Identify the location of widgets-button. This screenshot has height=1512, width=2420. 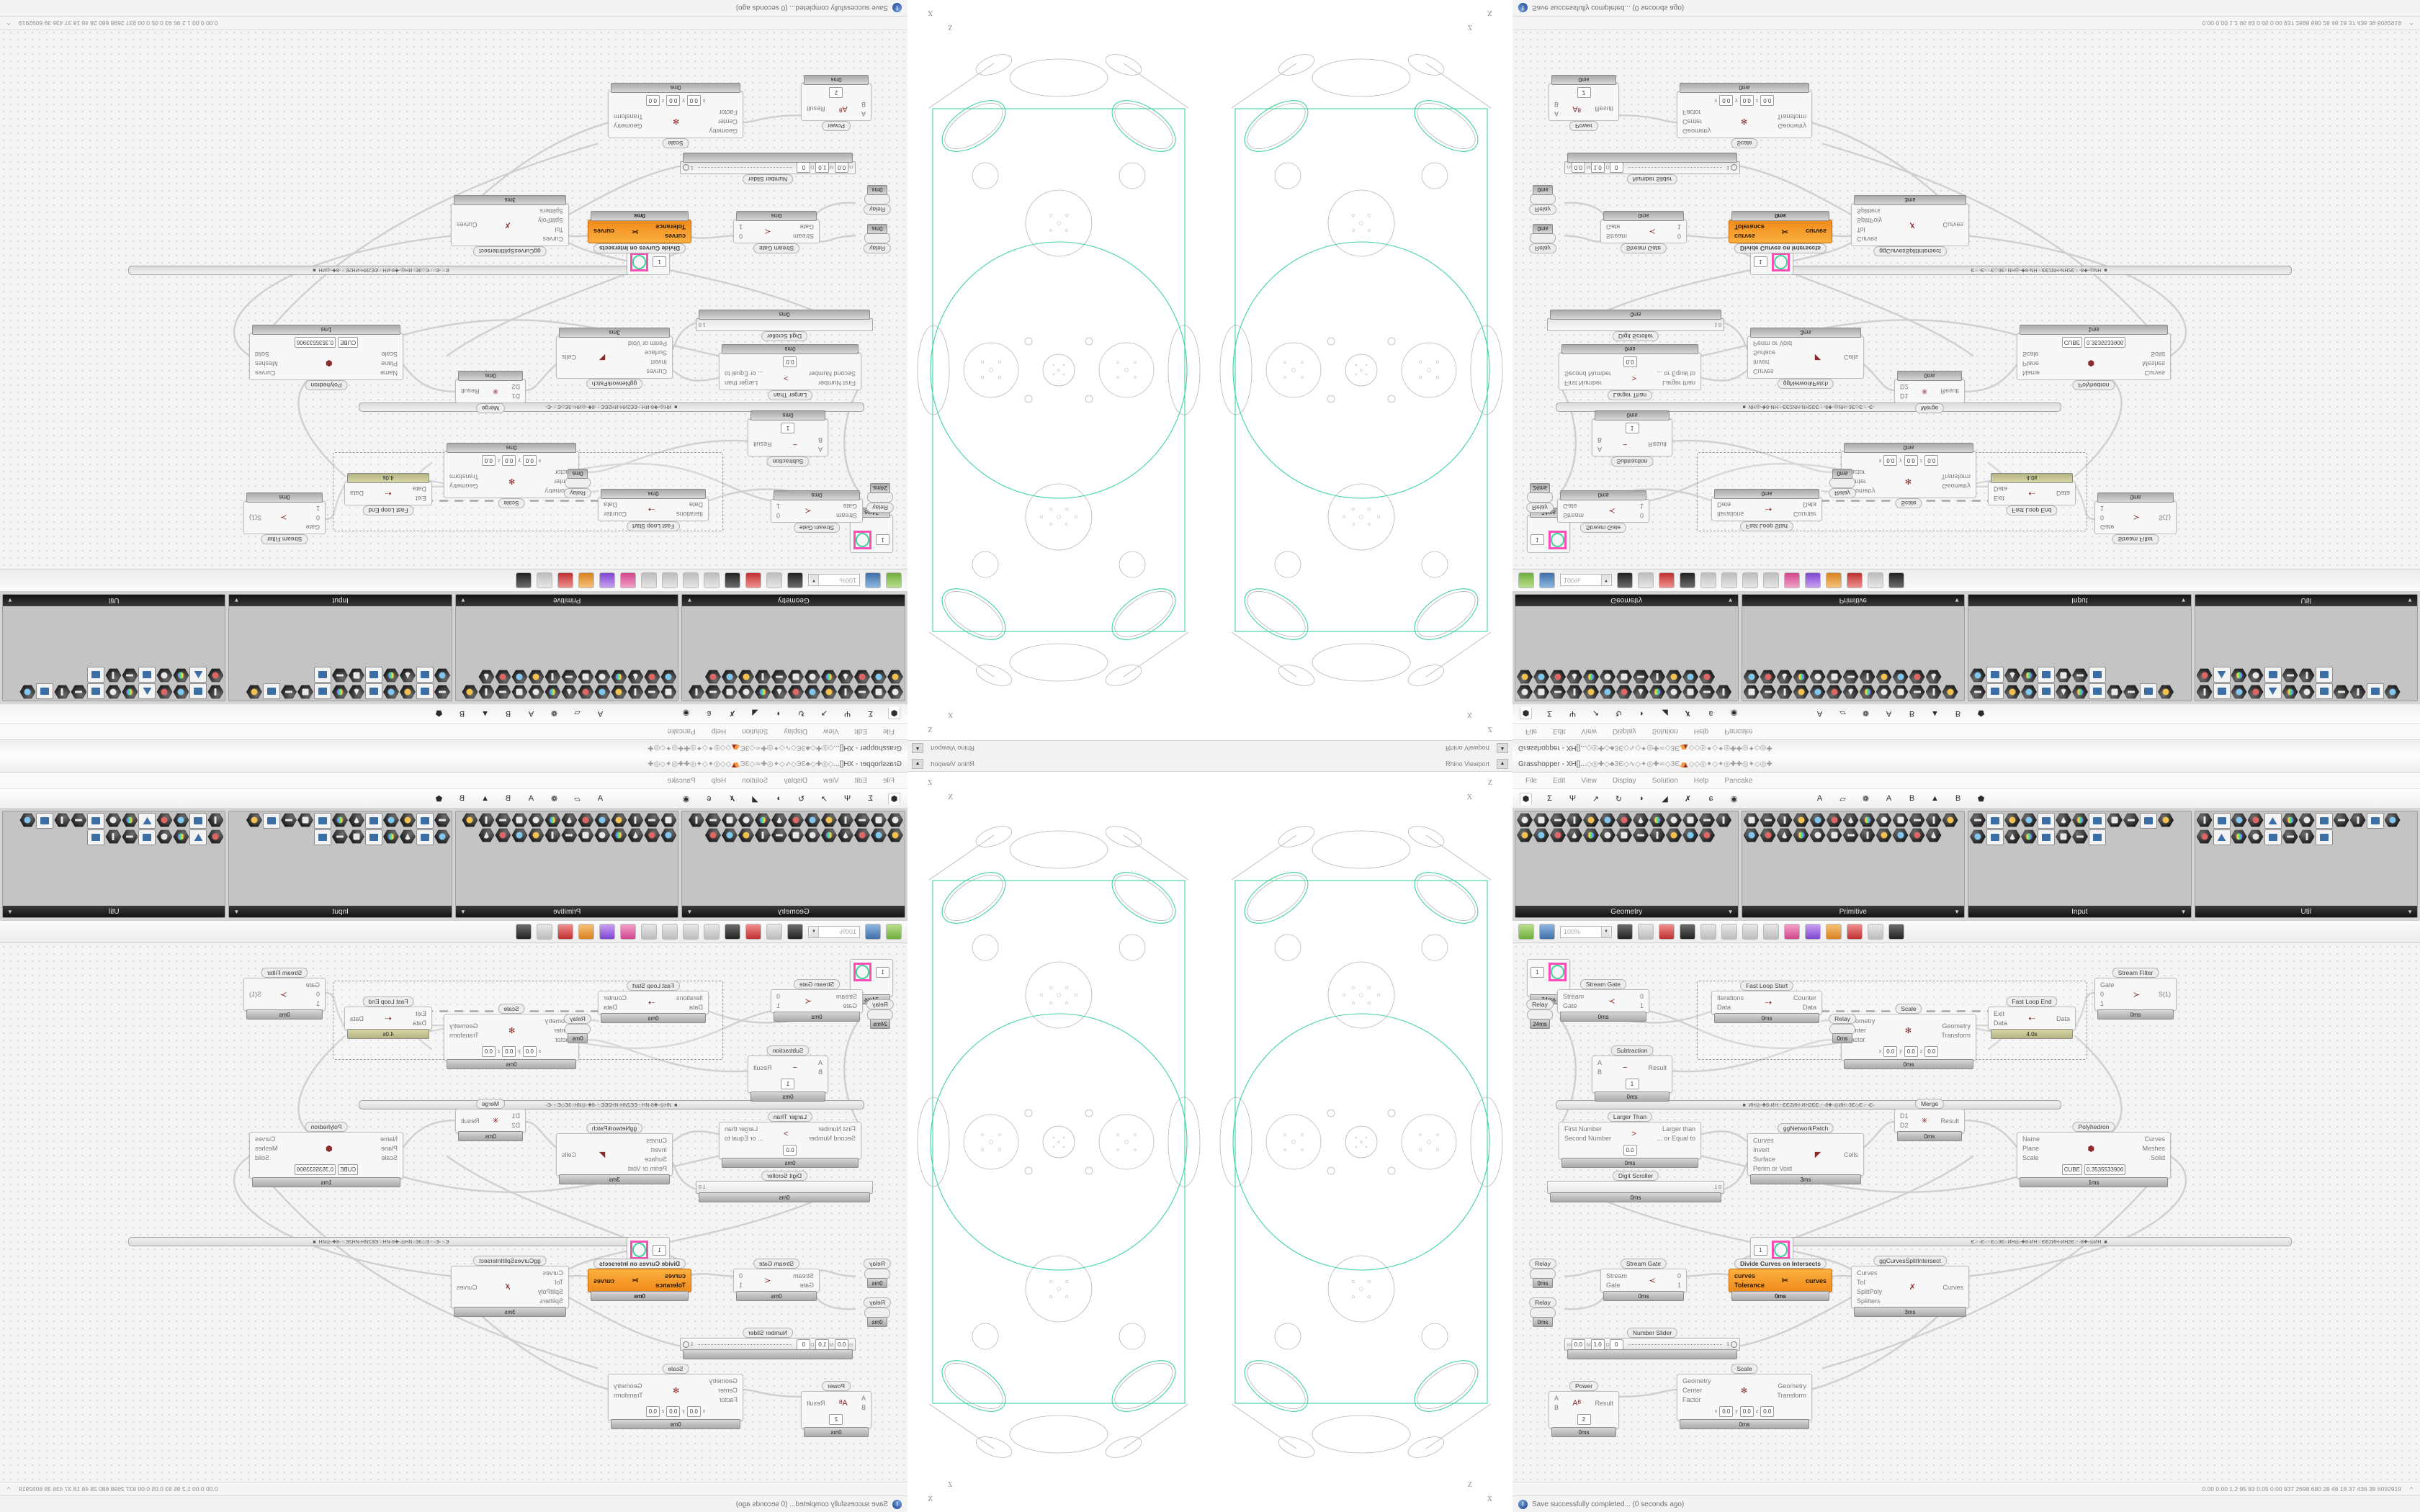
(1875, 932).